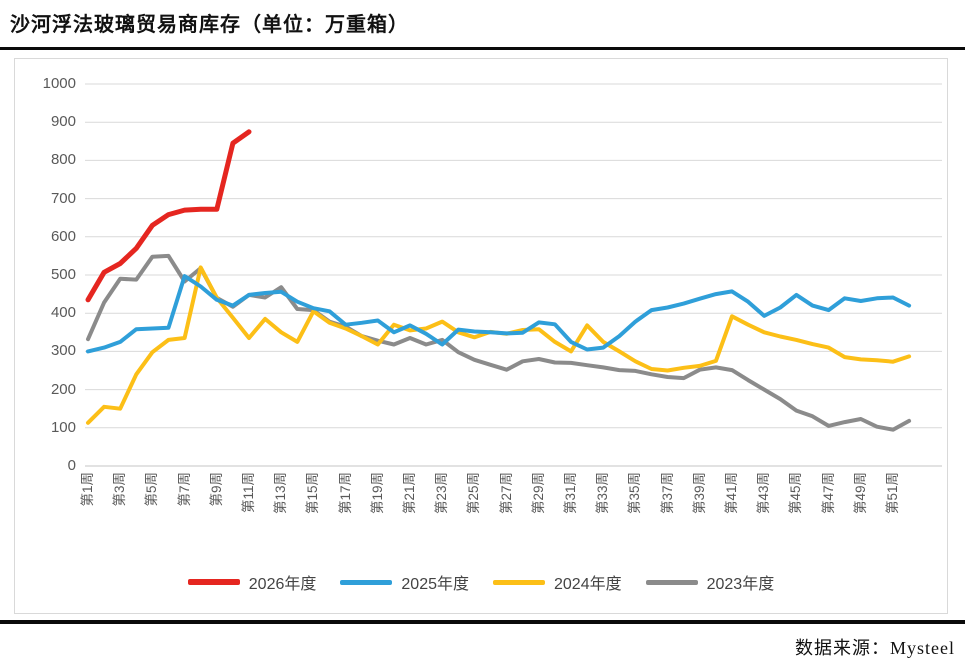  Describe the element at coordinates (71, 465) in the screenshot. I see `y-tick-label-0: 0` at that location.